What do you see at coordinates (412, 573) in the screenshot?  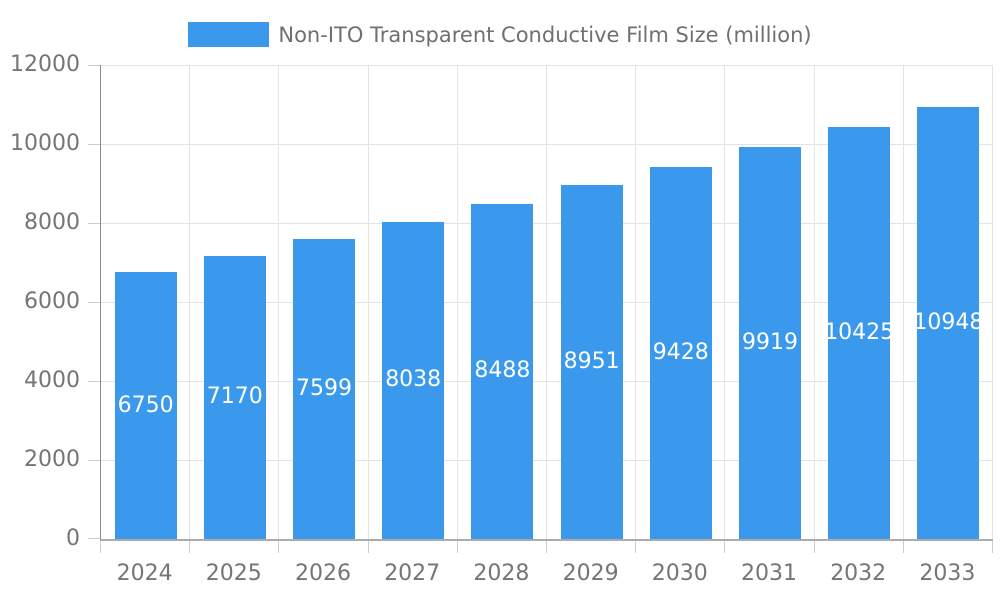 I see `x-tick-label: 2027` at bounding box center [412, 573].